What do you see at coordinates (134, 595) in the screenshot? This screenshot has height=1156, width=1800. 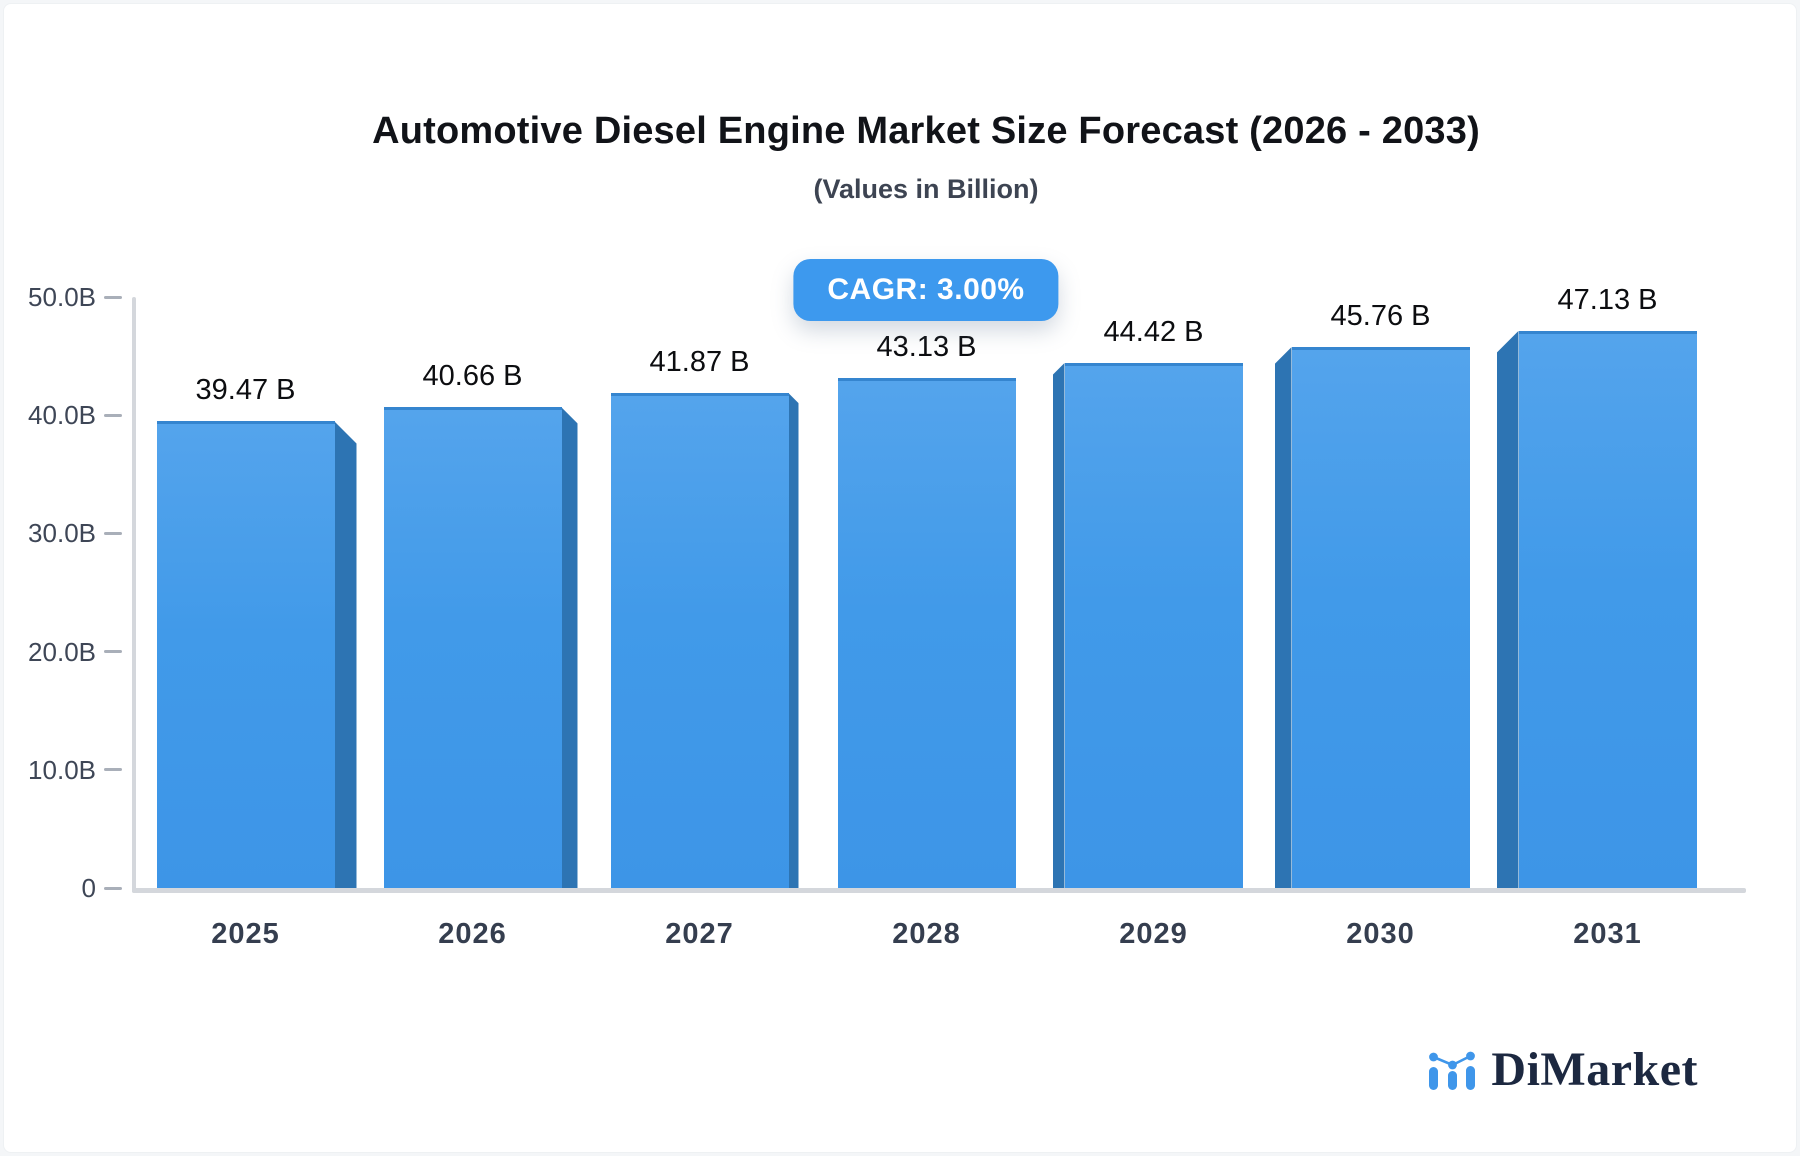 I see `y-axis-line` at bounding box center [134, 595].